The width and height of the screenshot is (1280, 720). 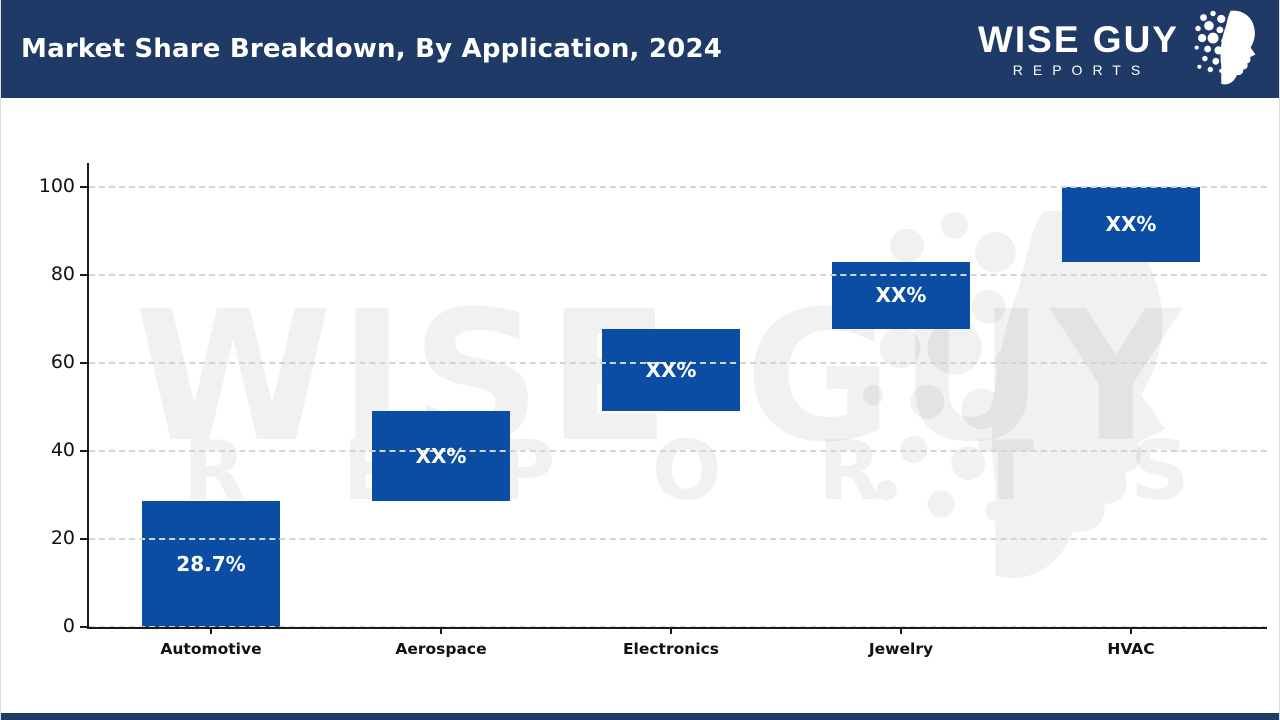 What do you see at coordinates (1078, 39) in the screenshot?
I see `brand-name: WISE GUY` at bounding box center [1078, 39].